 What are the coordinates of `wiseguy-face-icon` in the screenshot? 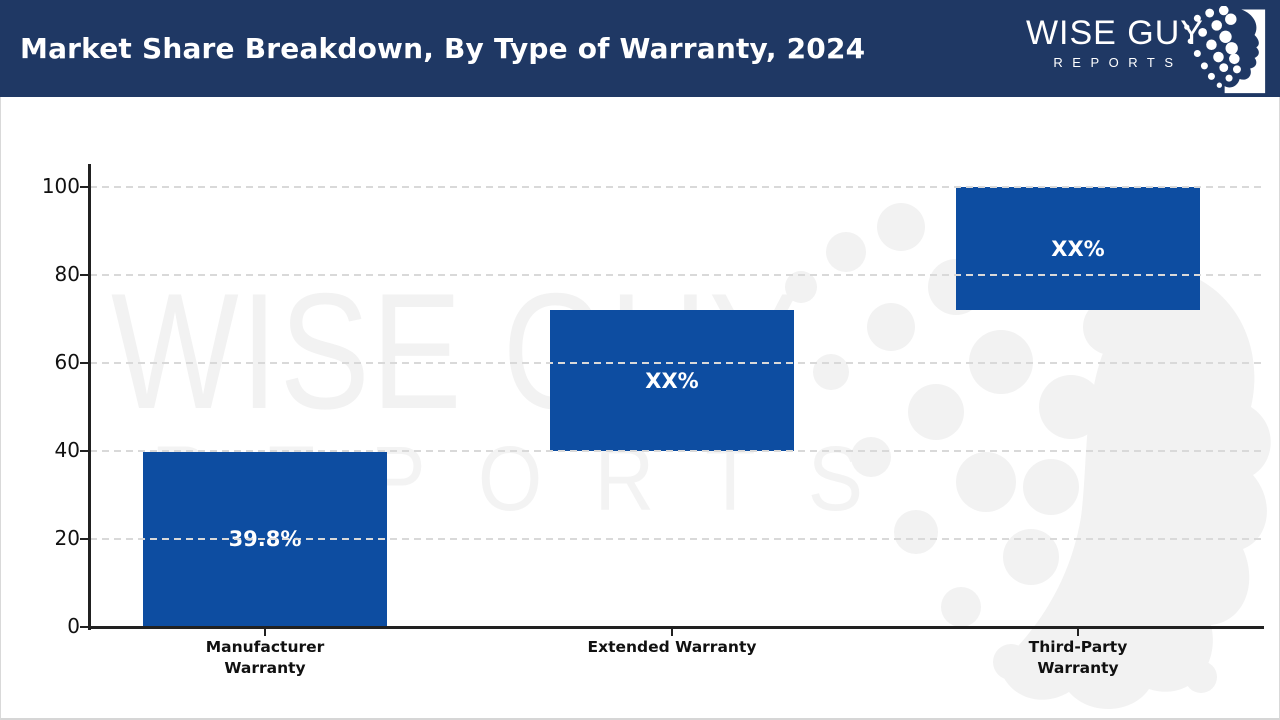 It's located at (1225, 50).